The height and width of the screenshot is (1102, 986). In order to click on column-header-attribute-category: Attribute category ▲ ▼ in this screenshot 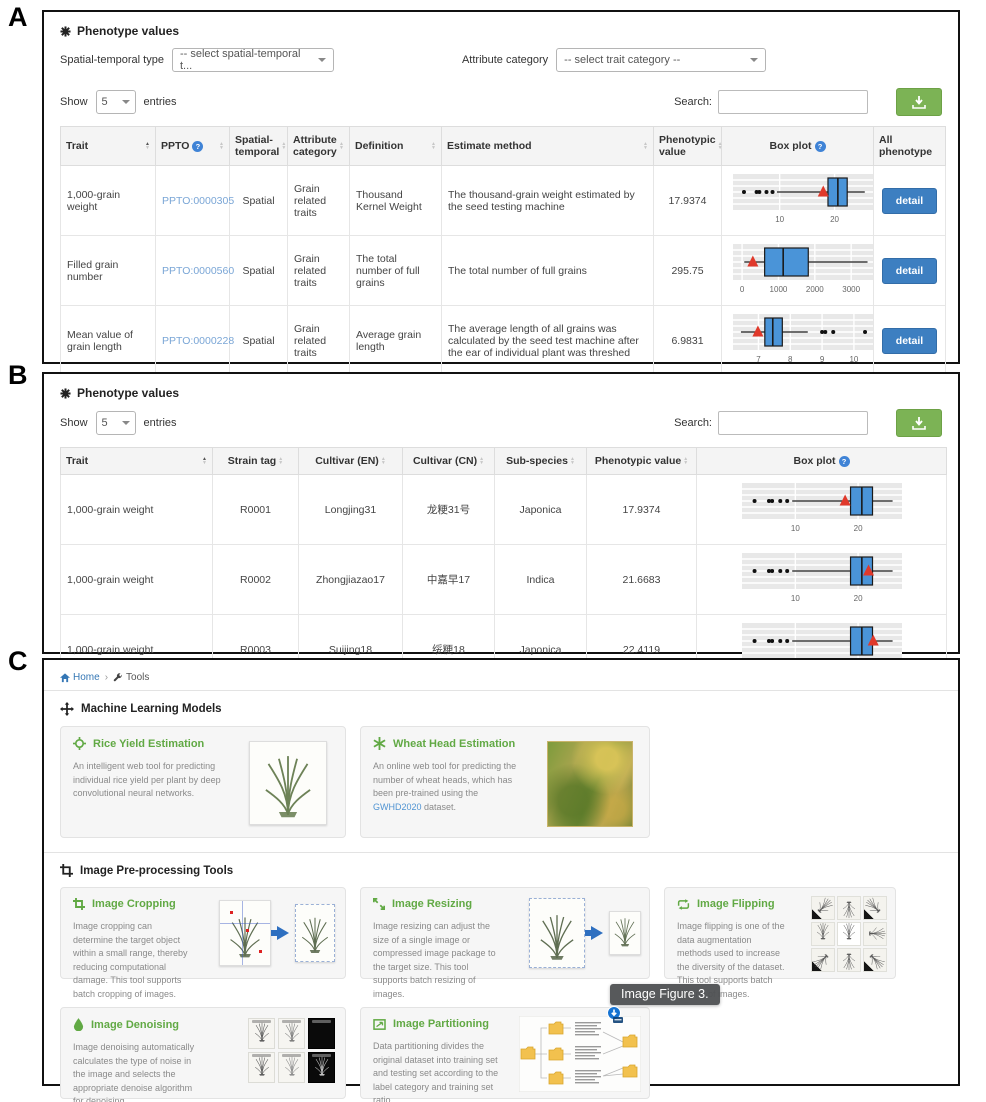, I will do `click(318, 146)`.